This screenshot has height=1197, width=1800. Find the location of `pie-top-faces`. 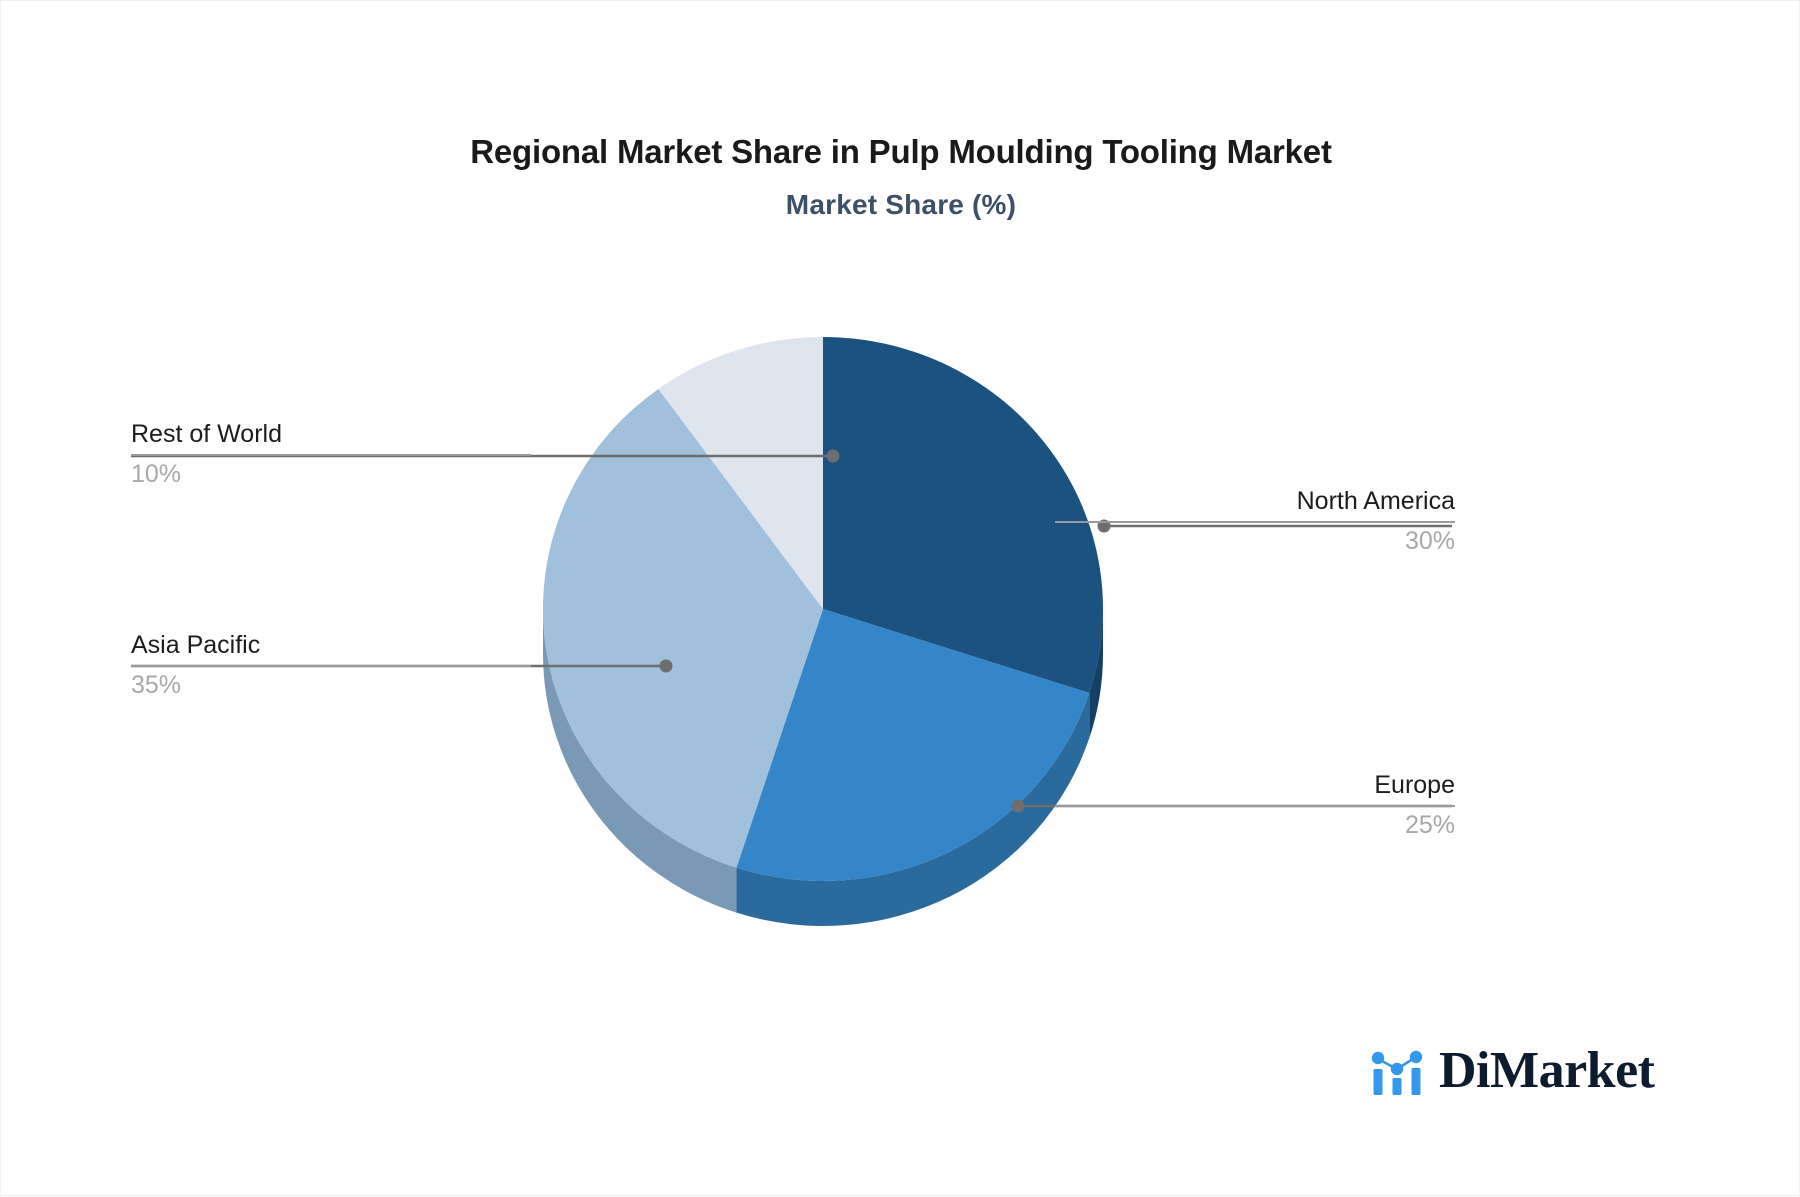

pie-top-faces is located at coordinates (823, 609).